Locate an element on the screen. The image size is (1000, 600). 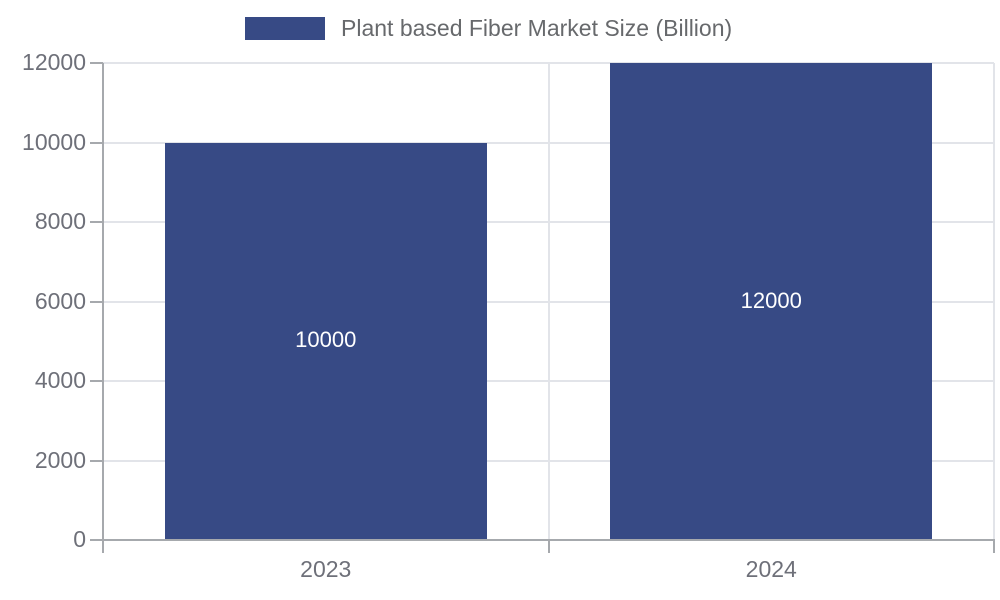
y-tick-label: 8000 is located at coordinates (60, 221).